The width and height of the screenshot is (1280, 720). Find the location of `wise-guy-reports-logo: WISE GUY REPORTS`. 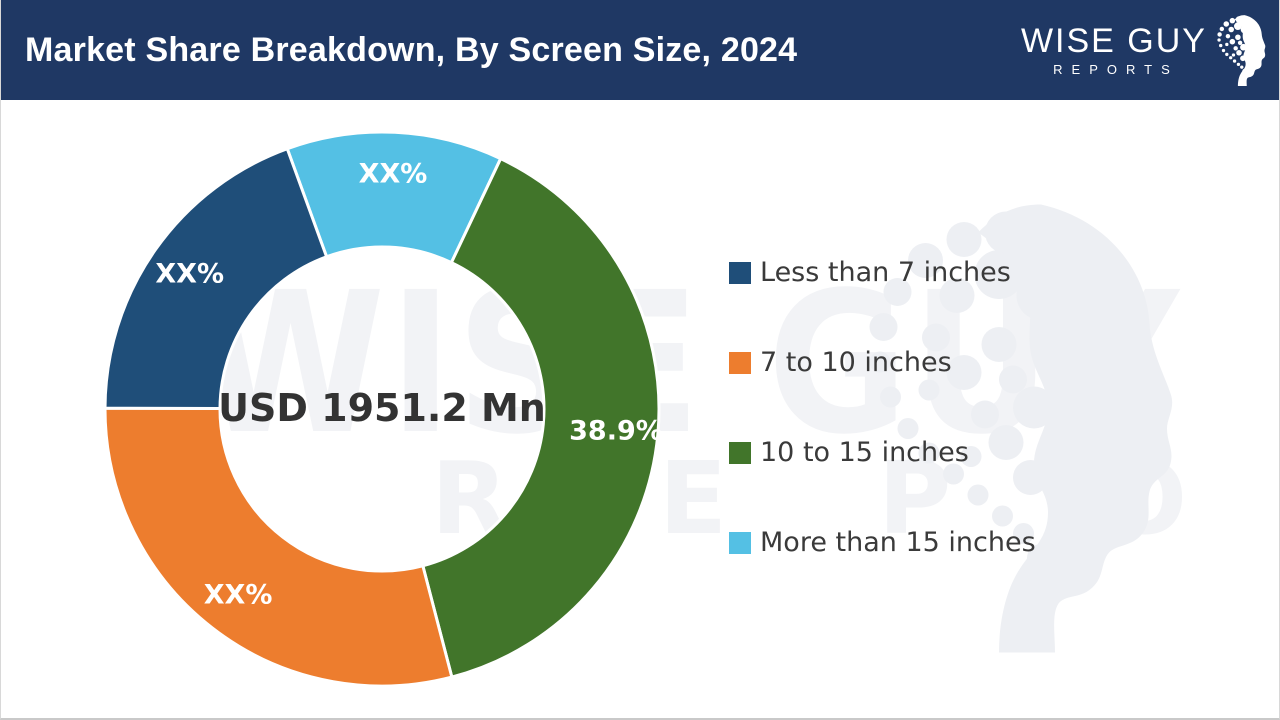

wise-guy-reports-logo: WISE GUY REPORTS is located at coordinates (1150, 50).